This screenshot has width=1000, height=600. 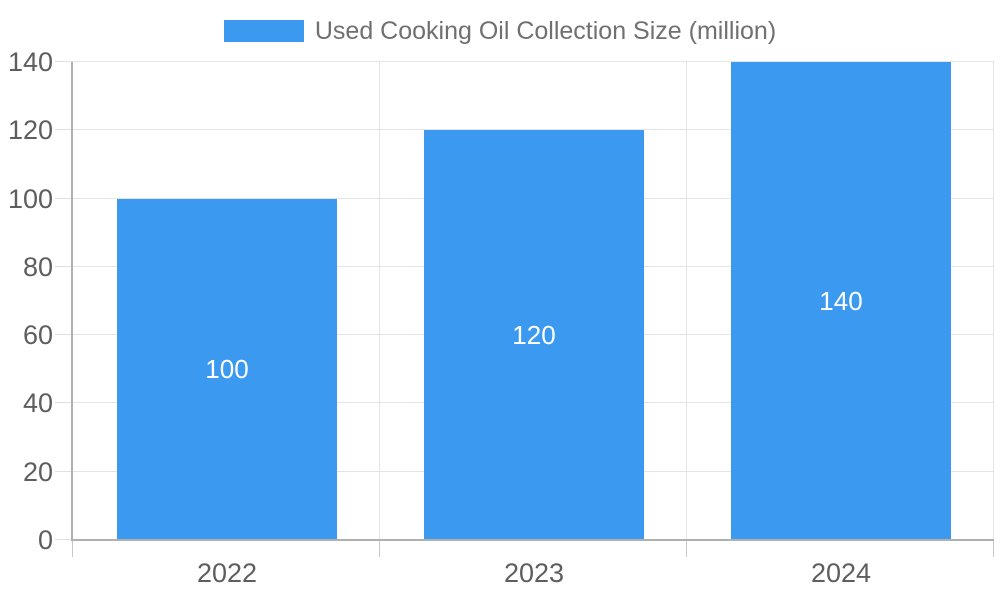 I want to click on bar-value-label: 100, so click(x=227, y=369).